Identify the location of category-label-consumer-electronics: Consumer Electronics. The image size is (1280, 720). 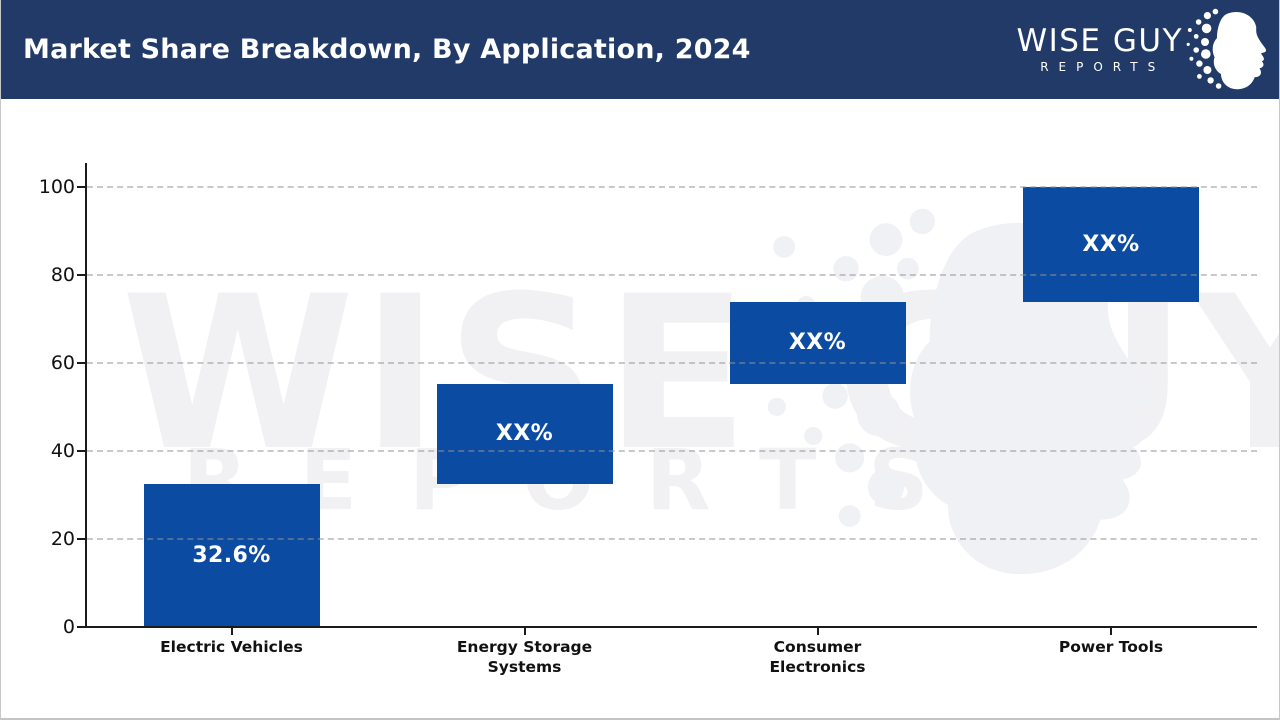
(817, 657).